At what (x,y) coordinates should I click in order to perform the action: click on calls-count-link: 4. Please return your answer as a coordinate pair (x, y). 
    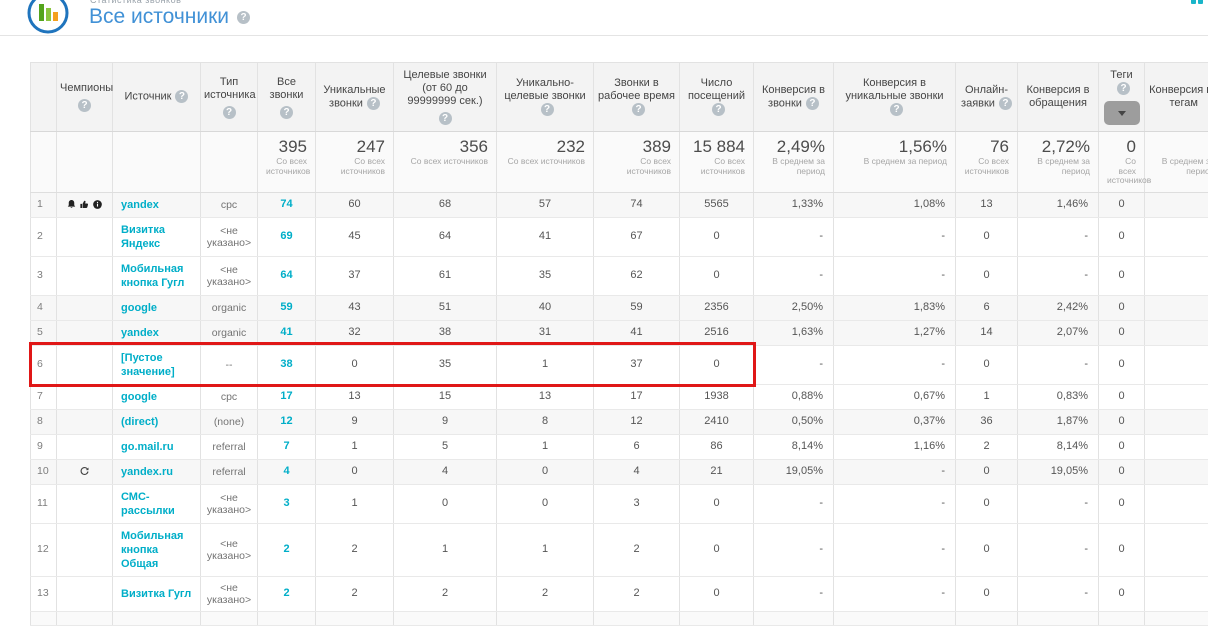
    Looking at the image, I should click on (286, 471).